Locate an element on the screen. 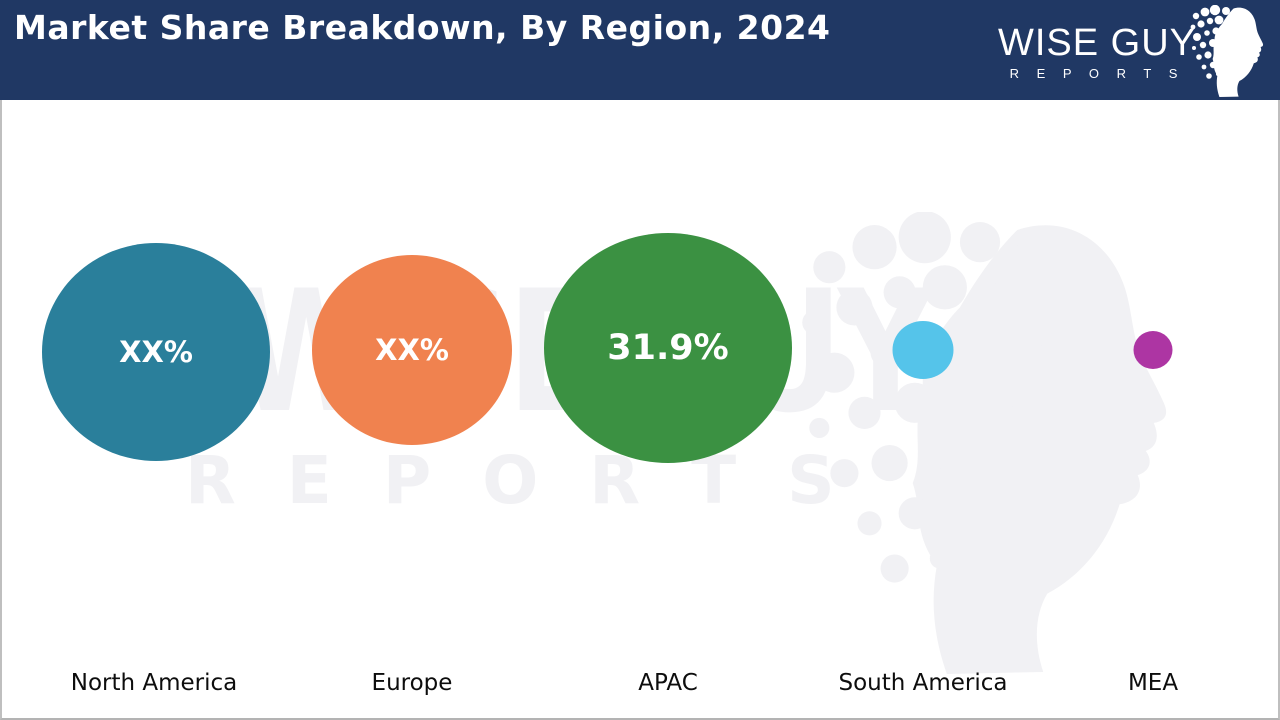  category-label-europe: Europe is located at coordinates (412, 683).